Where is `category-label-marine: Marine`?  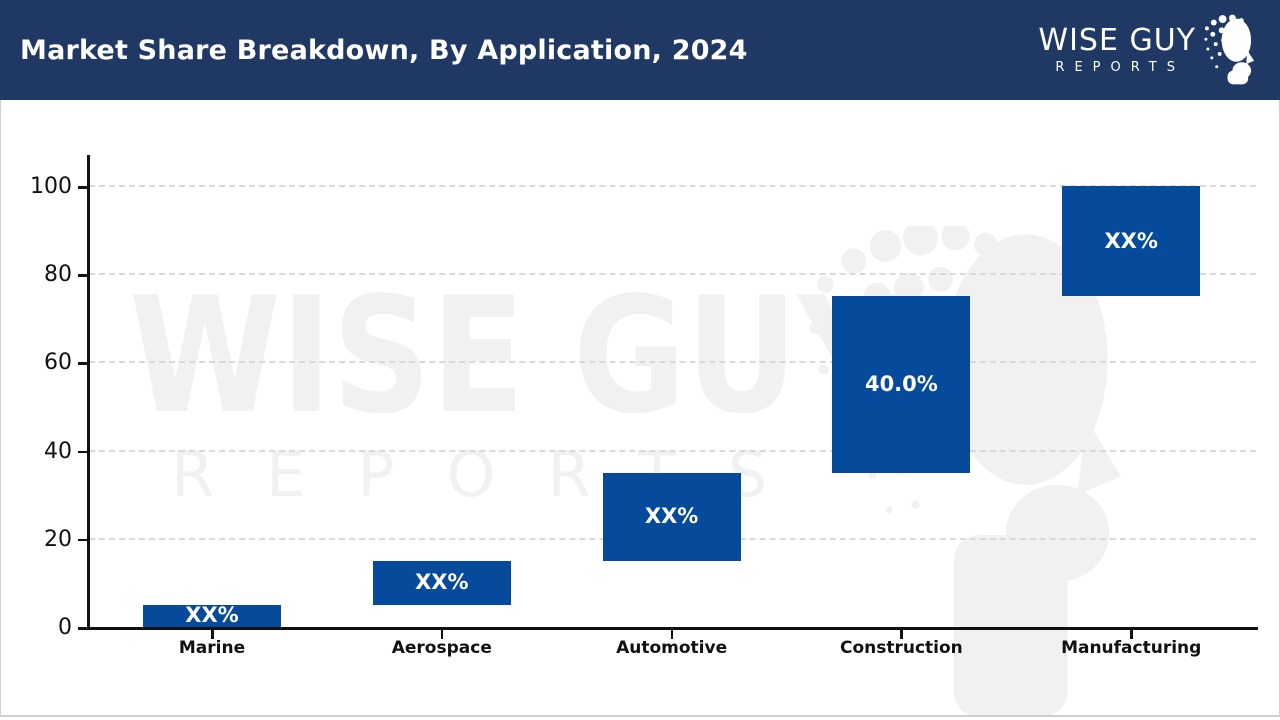
category-label-marine: Marine is located at coordinates (212, 648).